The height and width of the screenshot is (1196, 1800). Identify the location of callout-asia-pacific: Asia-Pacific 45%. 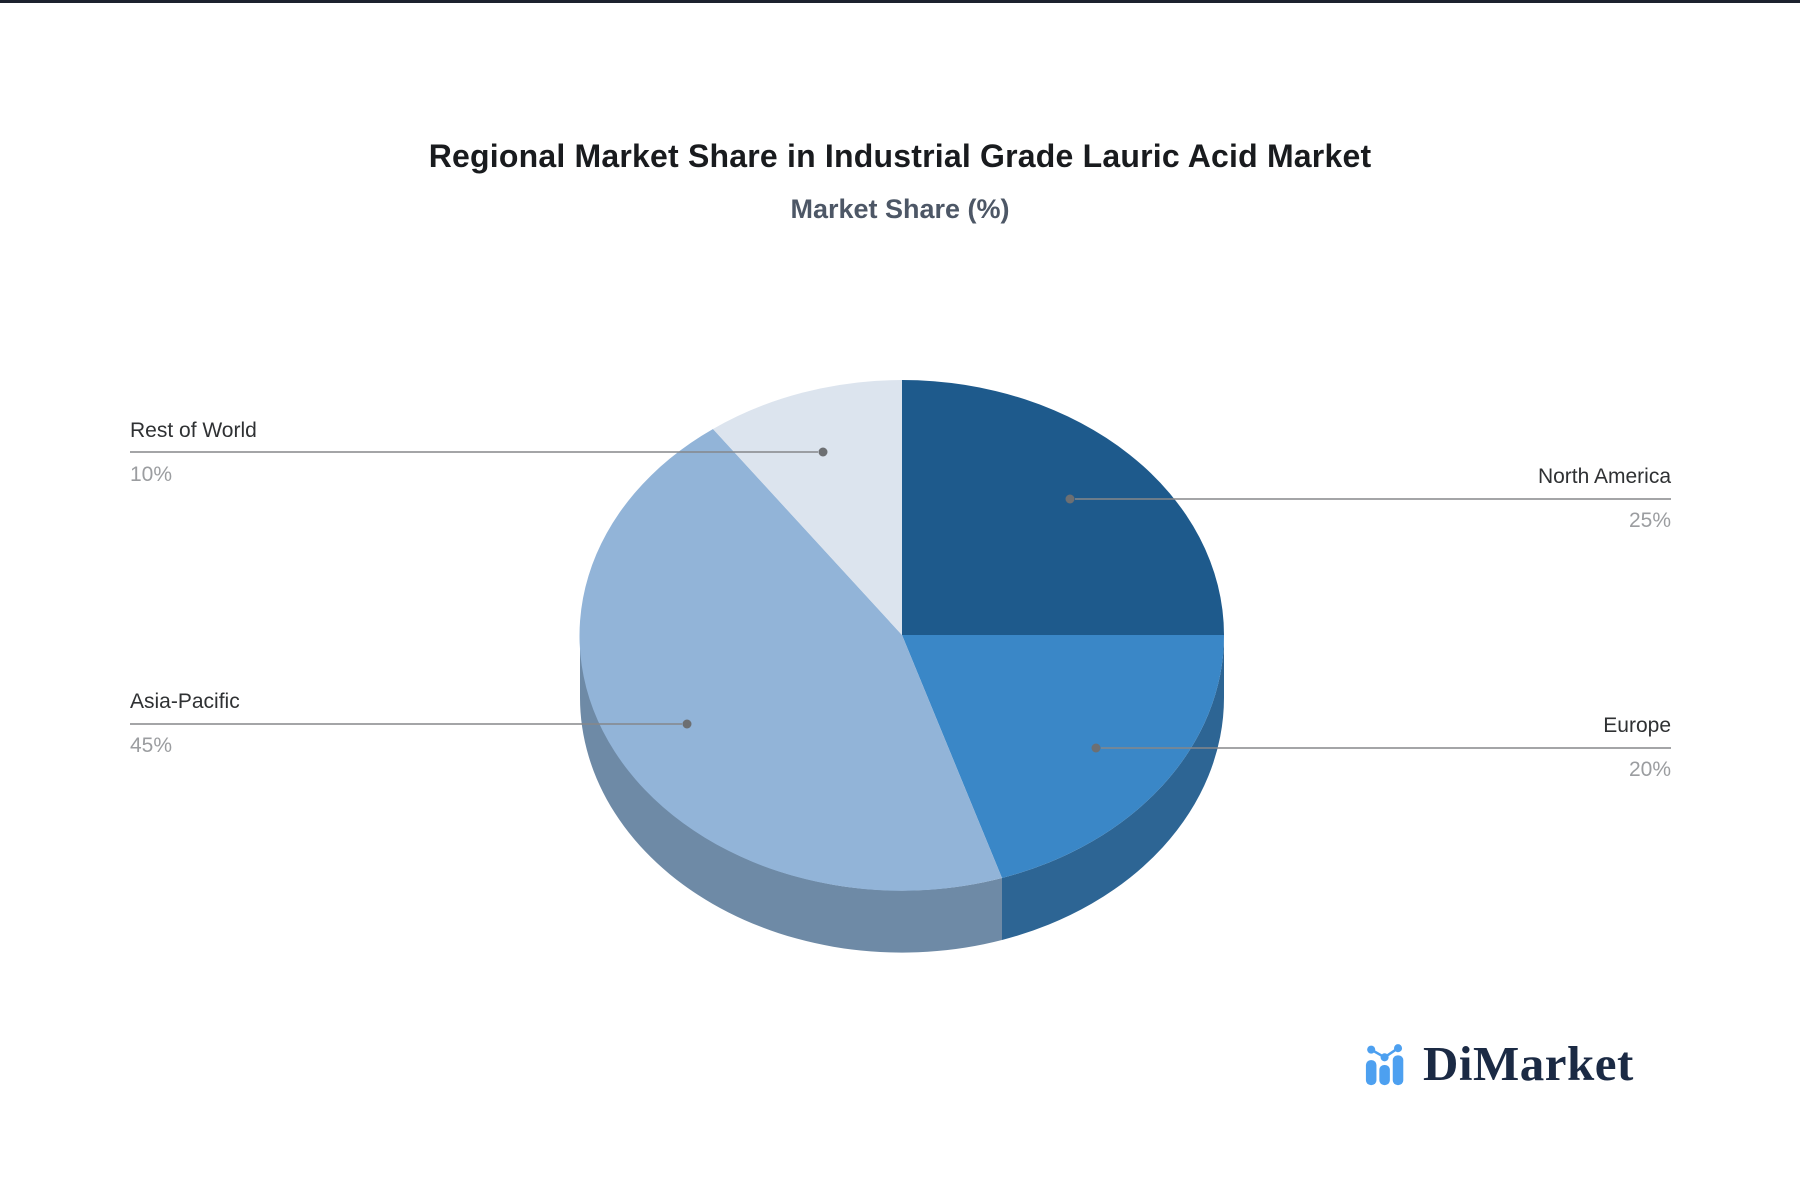
(185, 724).